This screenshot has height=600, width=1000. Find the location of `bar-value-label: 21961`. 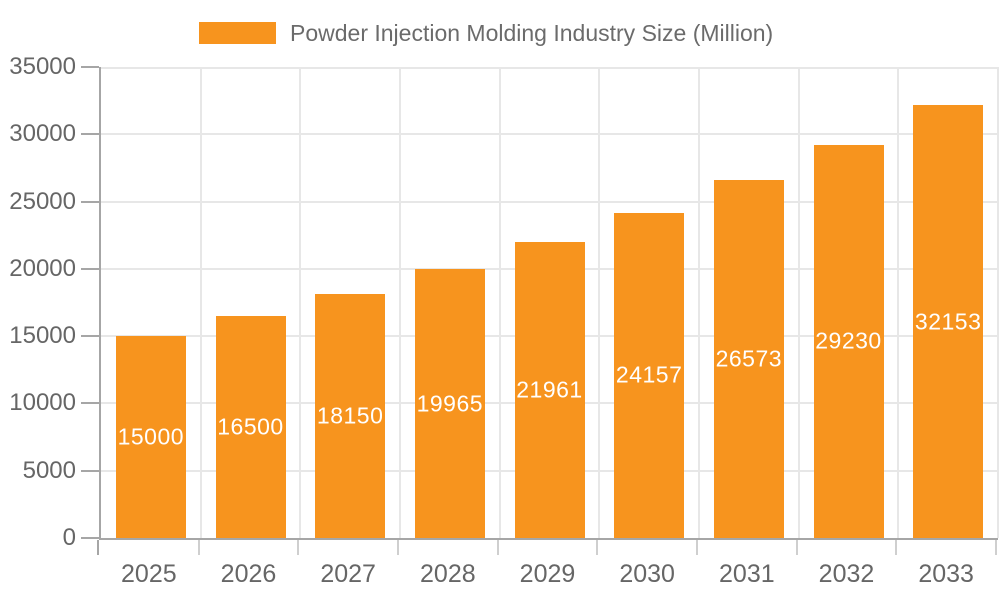

bar-value-label: 21961 is located at coordinates (549, 389).